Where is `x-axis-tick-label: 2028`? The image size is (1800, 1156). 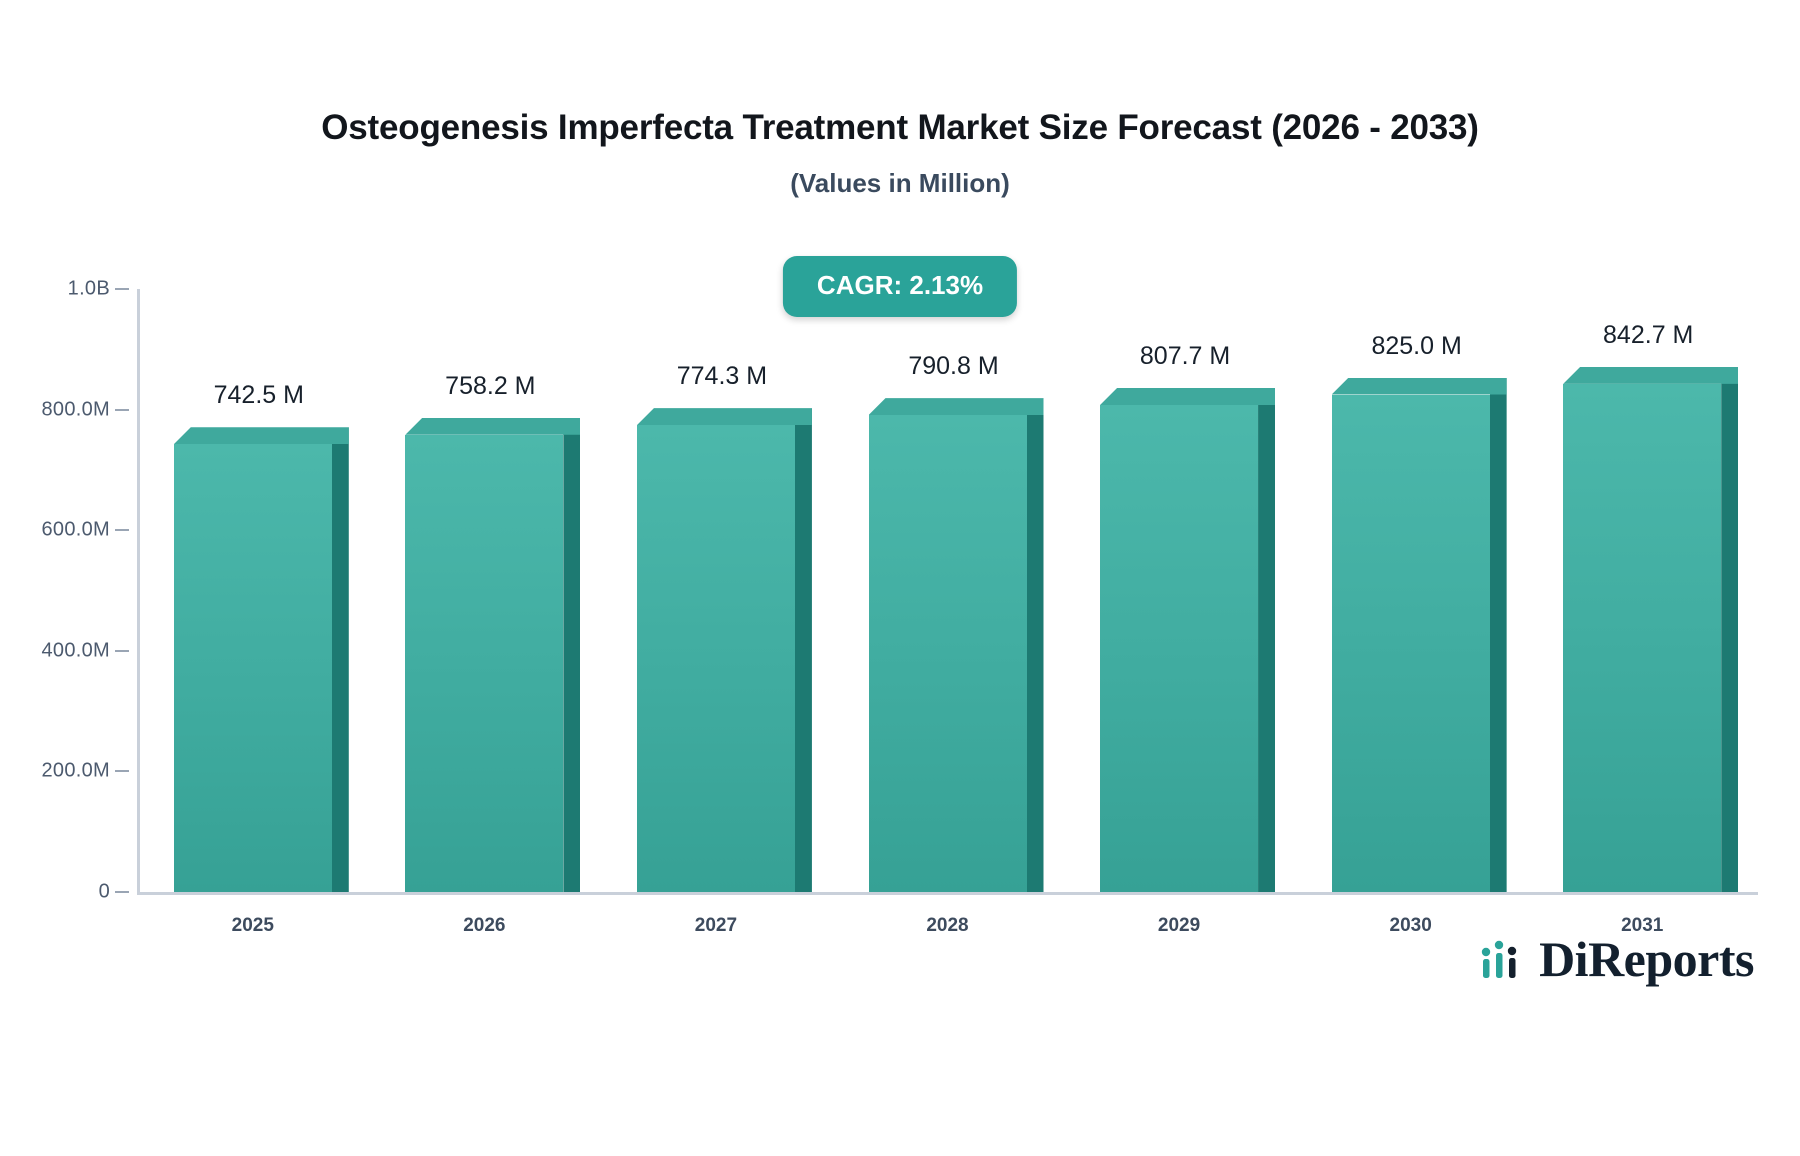
x-axis-tick-label: 2028 is located at coordinates (947, 925).